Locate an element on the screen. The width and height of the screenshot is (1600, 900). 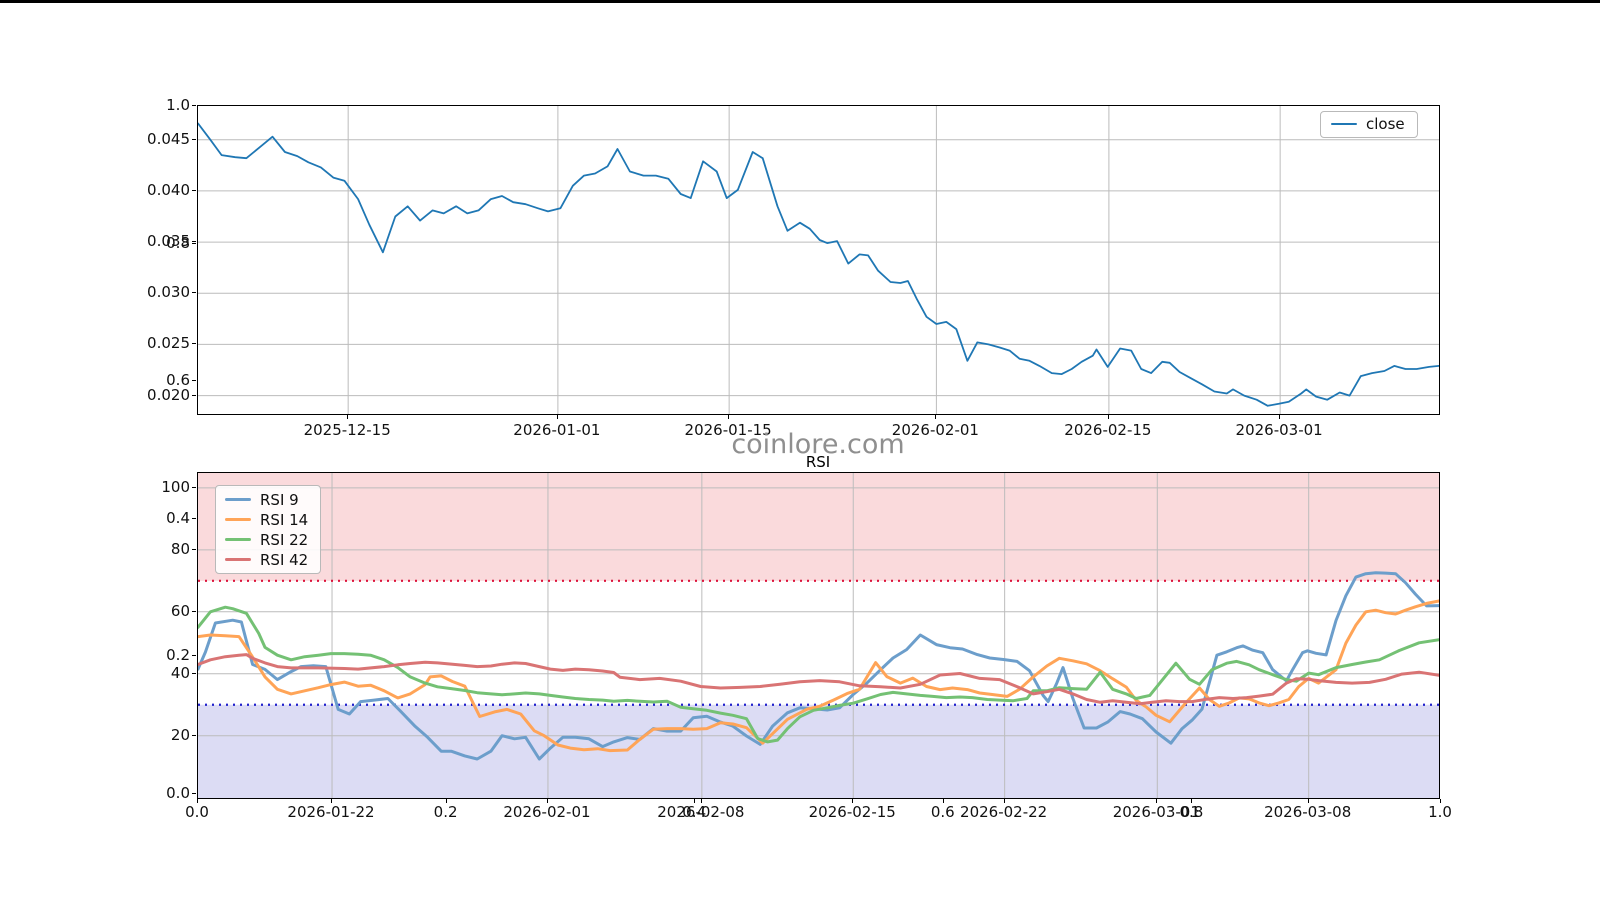
rsi-y-tick-label: 40 is located at coordinates (180, 672).